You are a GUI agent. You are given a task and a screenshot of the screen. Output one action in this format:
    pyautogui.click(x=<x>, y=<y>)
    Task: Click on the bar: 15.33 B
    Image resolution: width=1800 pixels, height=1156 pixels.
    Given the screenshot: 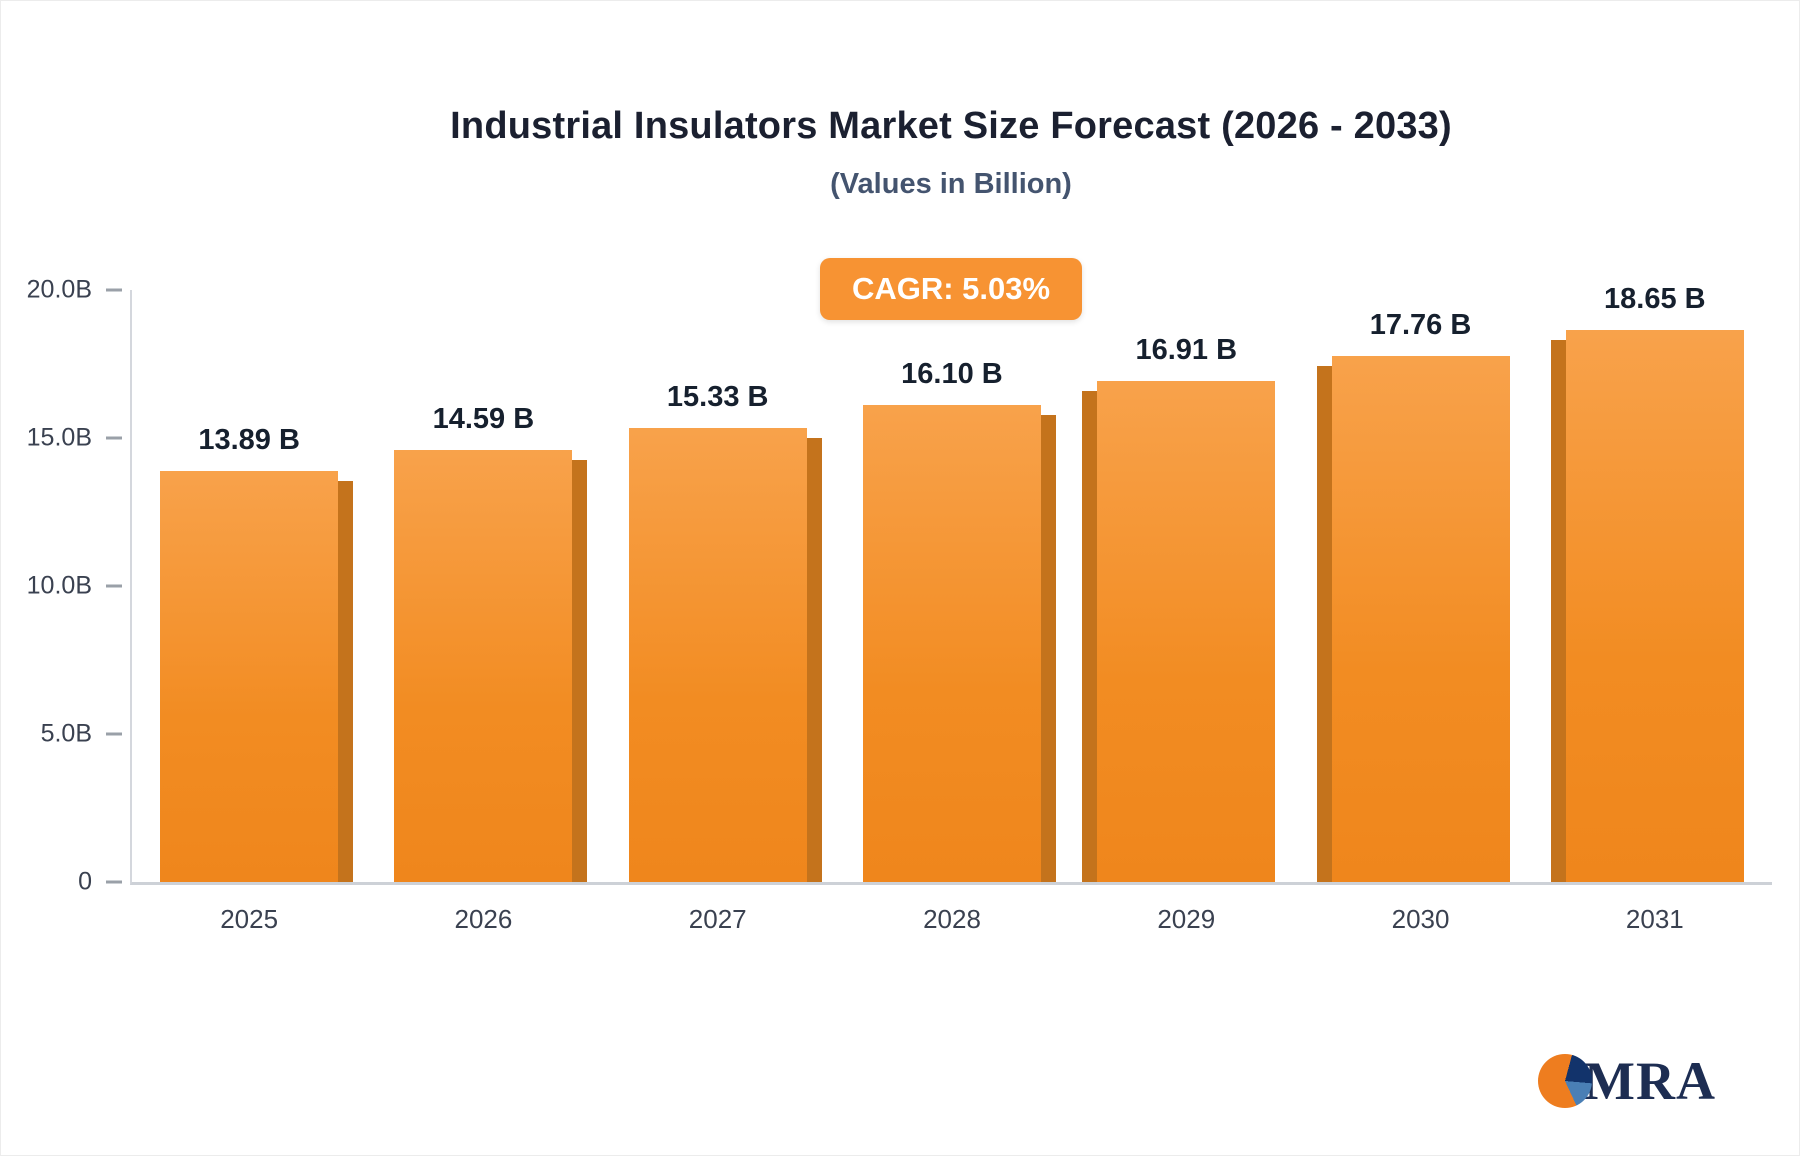 What is the action you would take?
    pyautogui.click(x=725, y=631)
    